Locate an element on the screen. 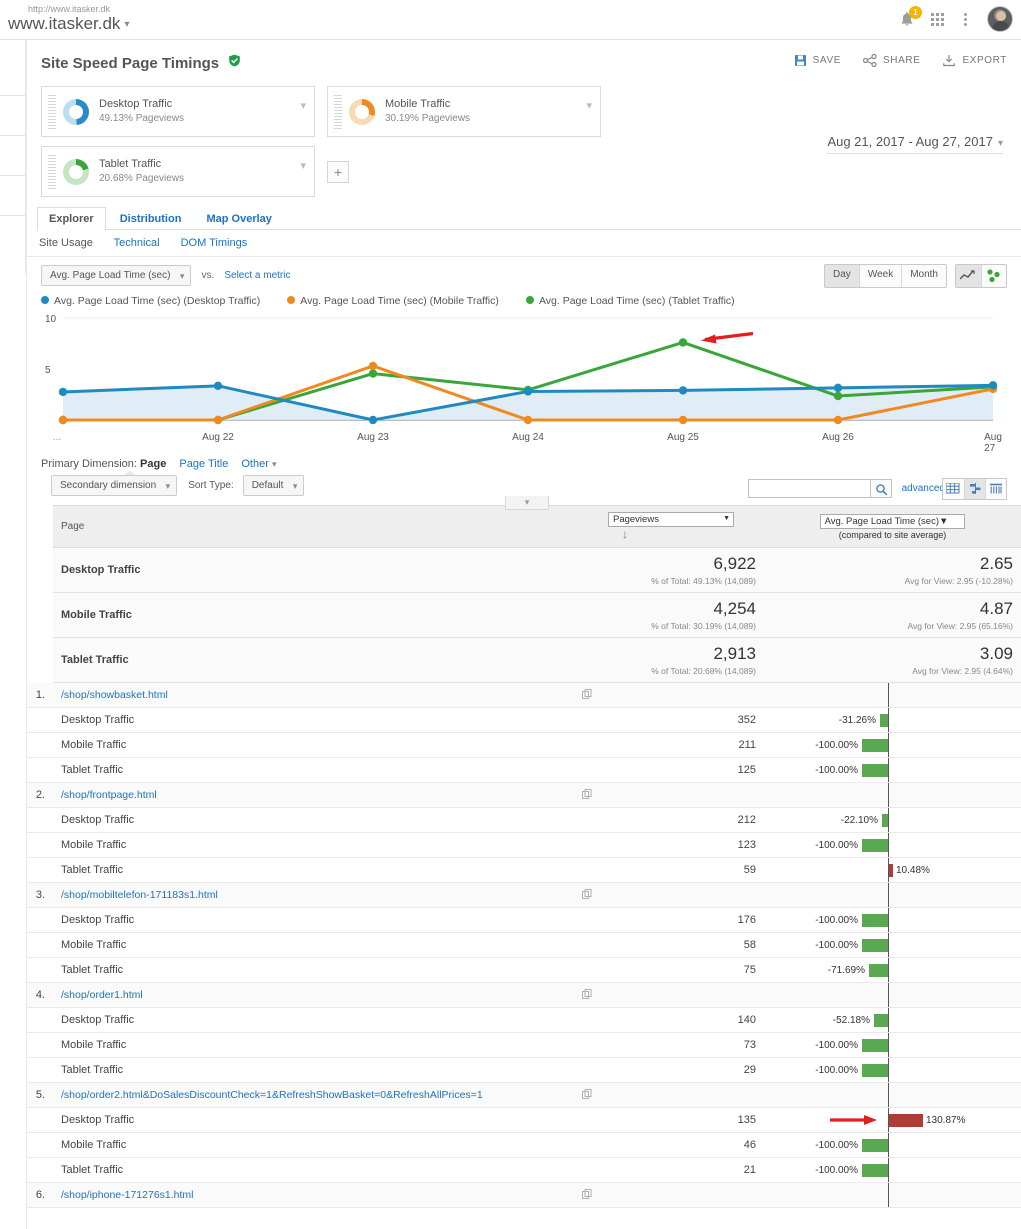 The width and height of the screenshot is (1021, 1229). pageviews-select: Pageviews ▼ is located at coordinates (671, 519).